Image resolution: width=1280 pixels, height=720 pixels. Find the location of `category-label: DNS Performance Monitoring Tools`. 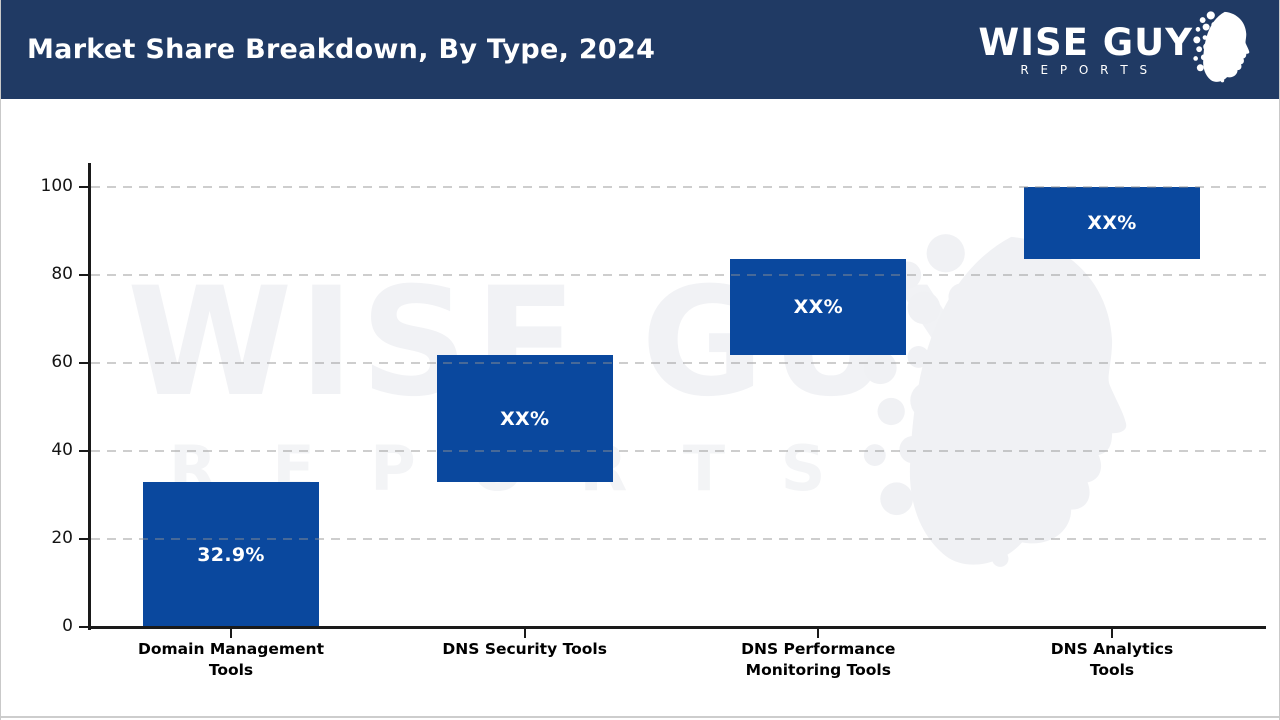

category-label: DNS Performance Monitoring Tools is located at coordinates (818, 660).